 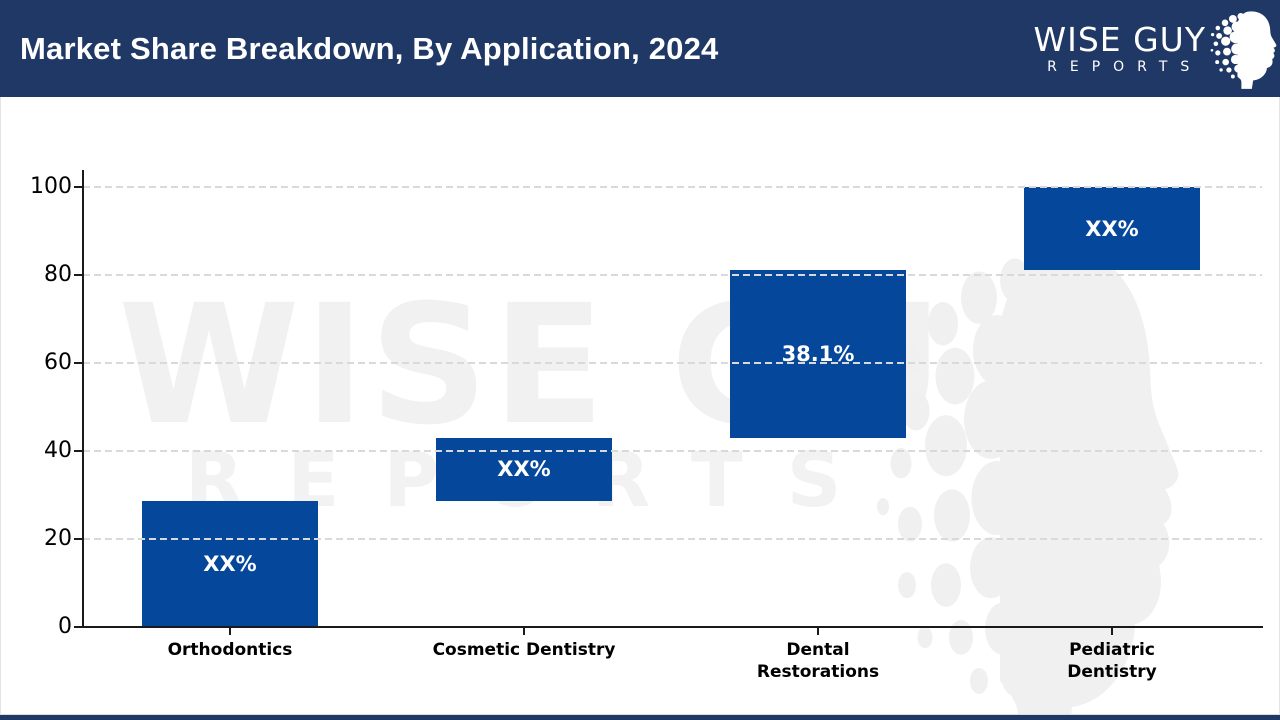 What do you see at coordinates (1125, 67) in the screenshot?
I see `logo-subtitle: REPORTS` at bounding box center [1125, 67].